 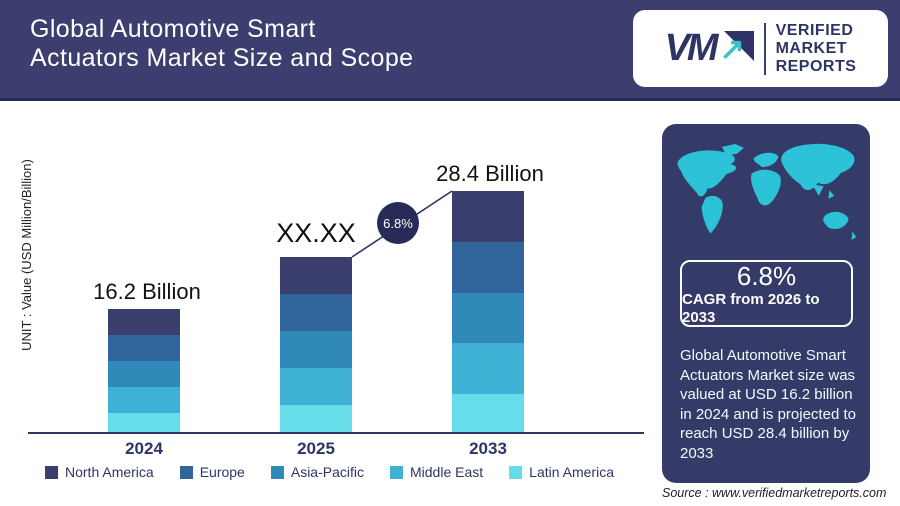 I want to click on bar-2024, so click(x=144, y=371).